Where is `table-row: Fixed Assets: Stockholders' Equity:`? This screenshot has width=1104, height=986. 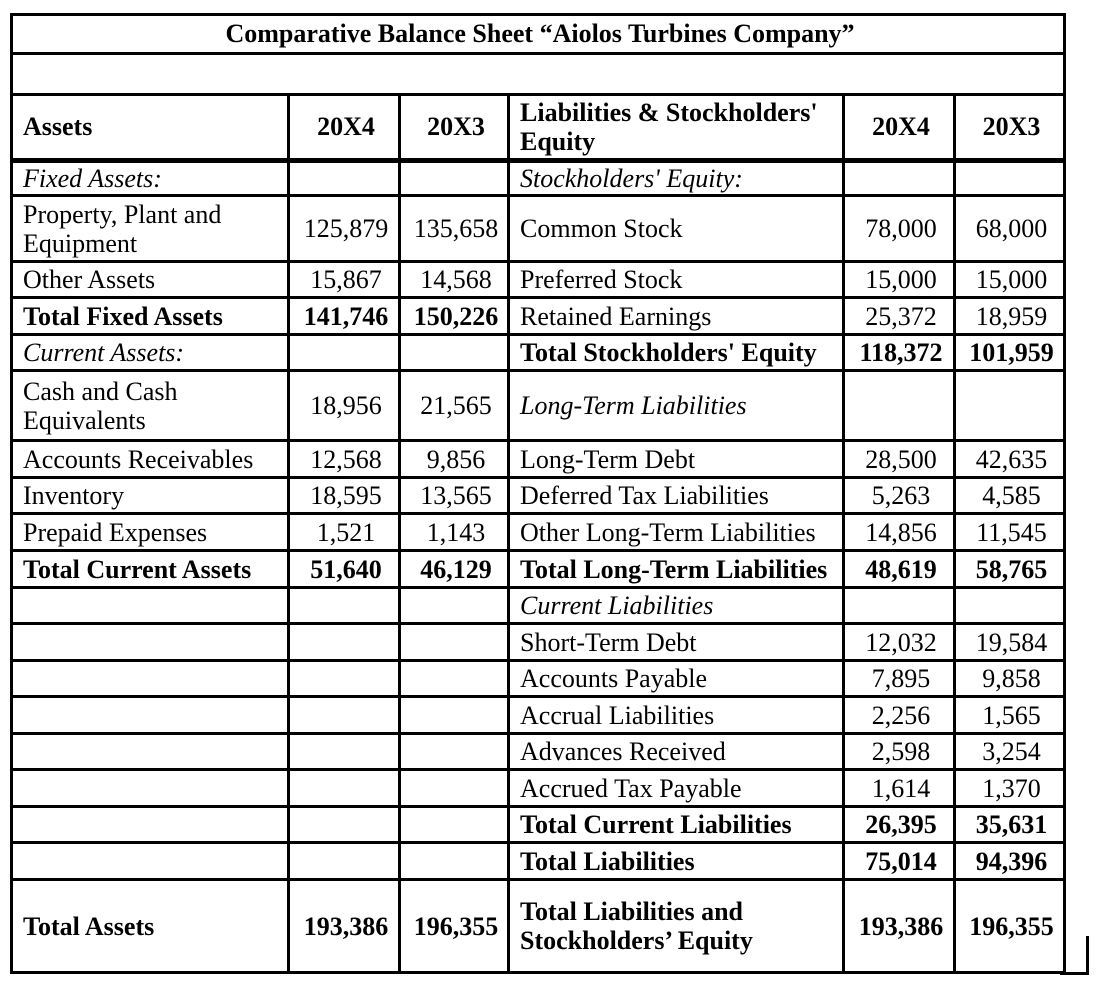 table-row: Fixed Assets: Stockholders' Equity: is located at coordinates (538, 178).